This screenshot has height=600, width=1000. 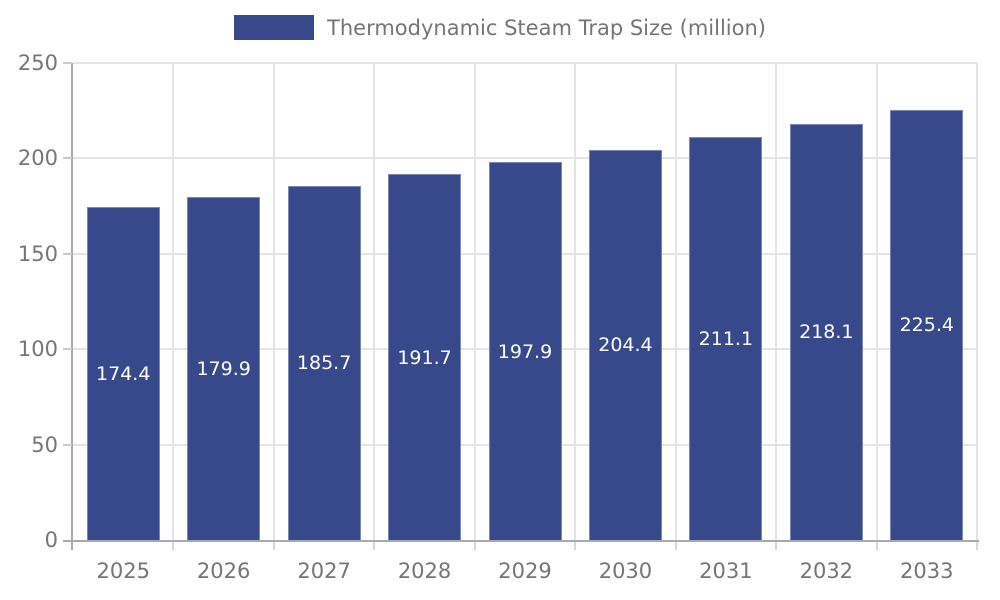 I want to click on y-axis-line, so click(x=72, y=306).